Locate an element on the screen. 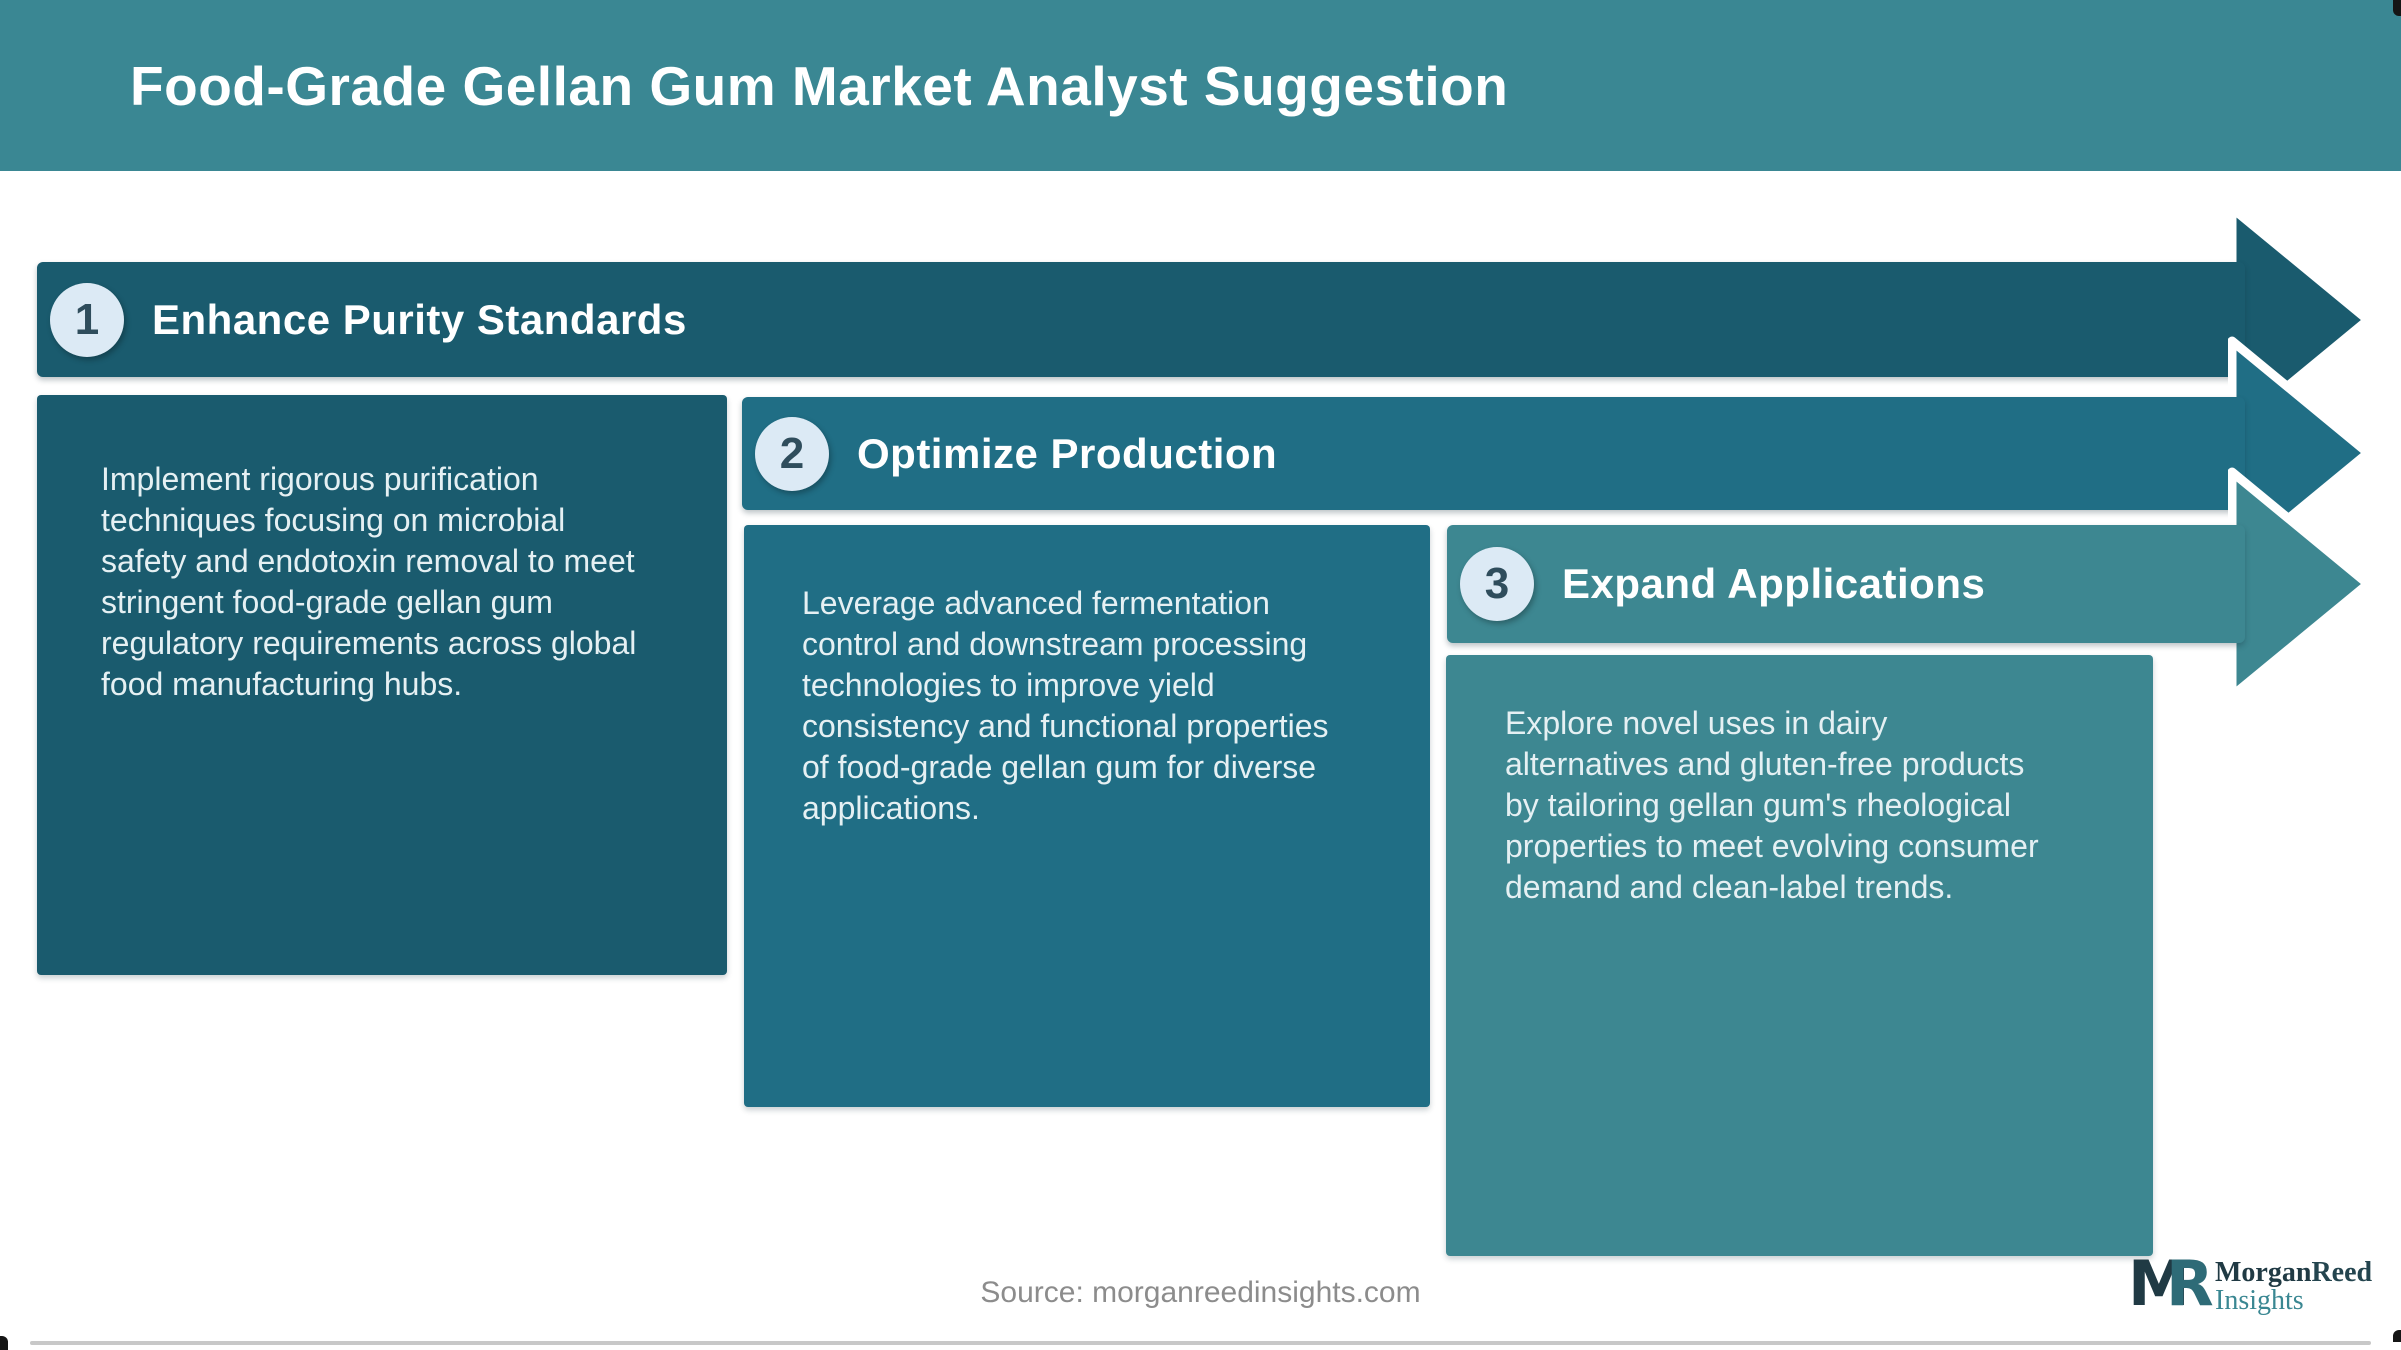  bottom-divider is located at coordinates (1200, 1343).